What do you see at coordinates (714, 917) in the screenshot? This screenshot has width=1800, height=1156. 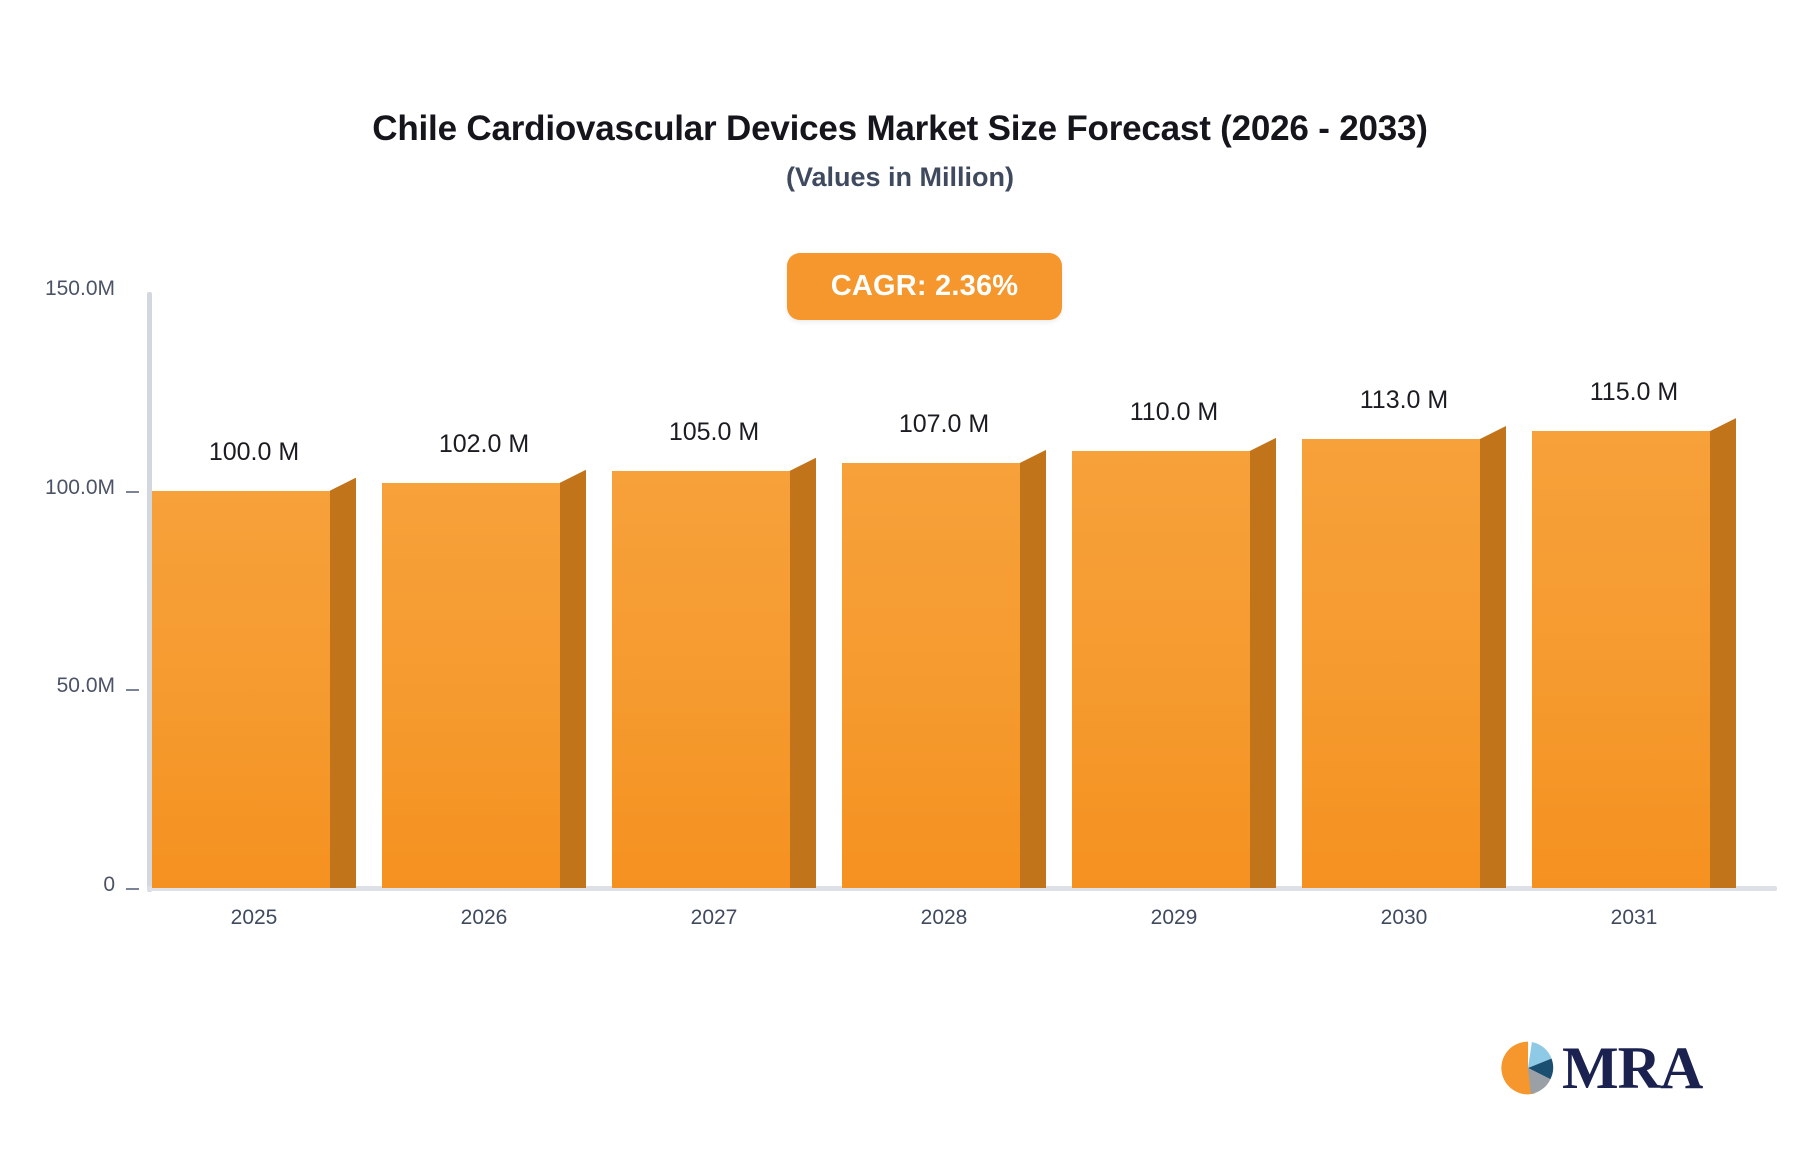 I see `x-axis-tick-label-2027: 2027` at bounding box center [714, 917].